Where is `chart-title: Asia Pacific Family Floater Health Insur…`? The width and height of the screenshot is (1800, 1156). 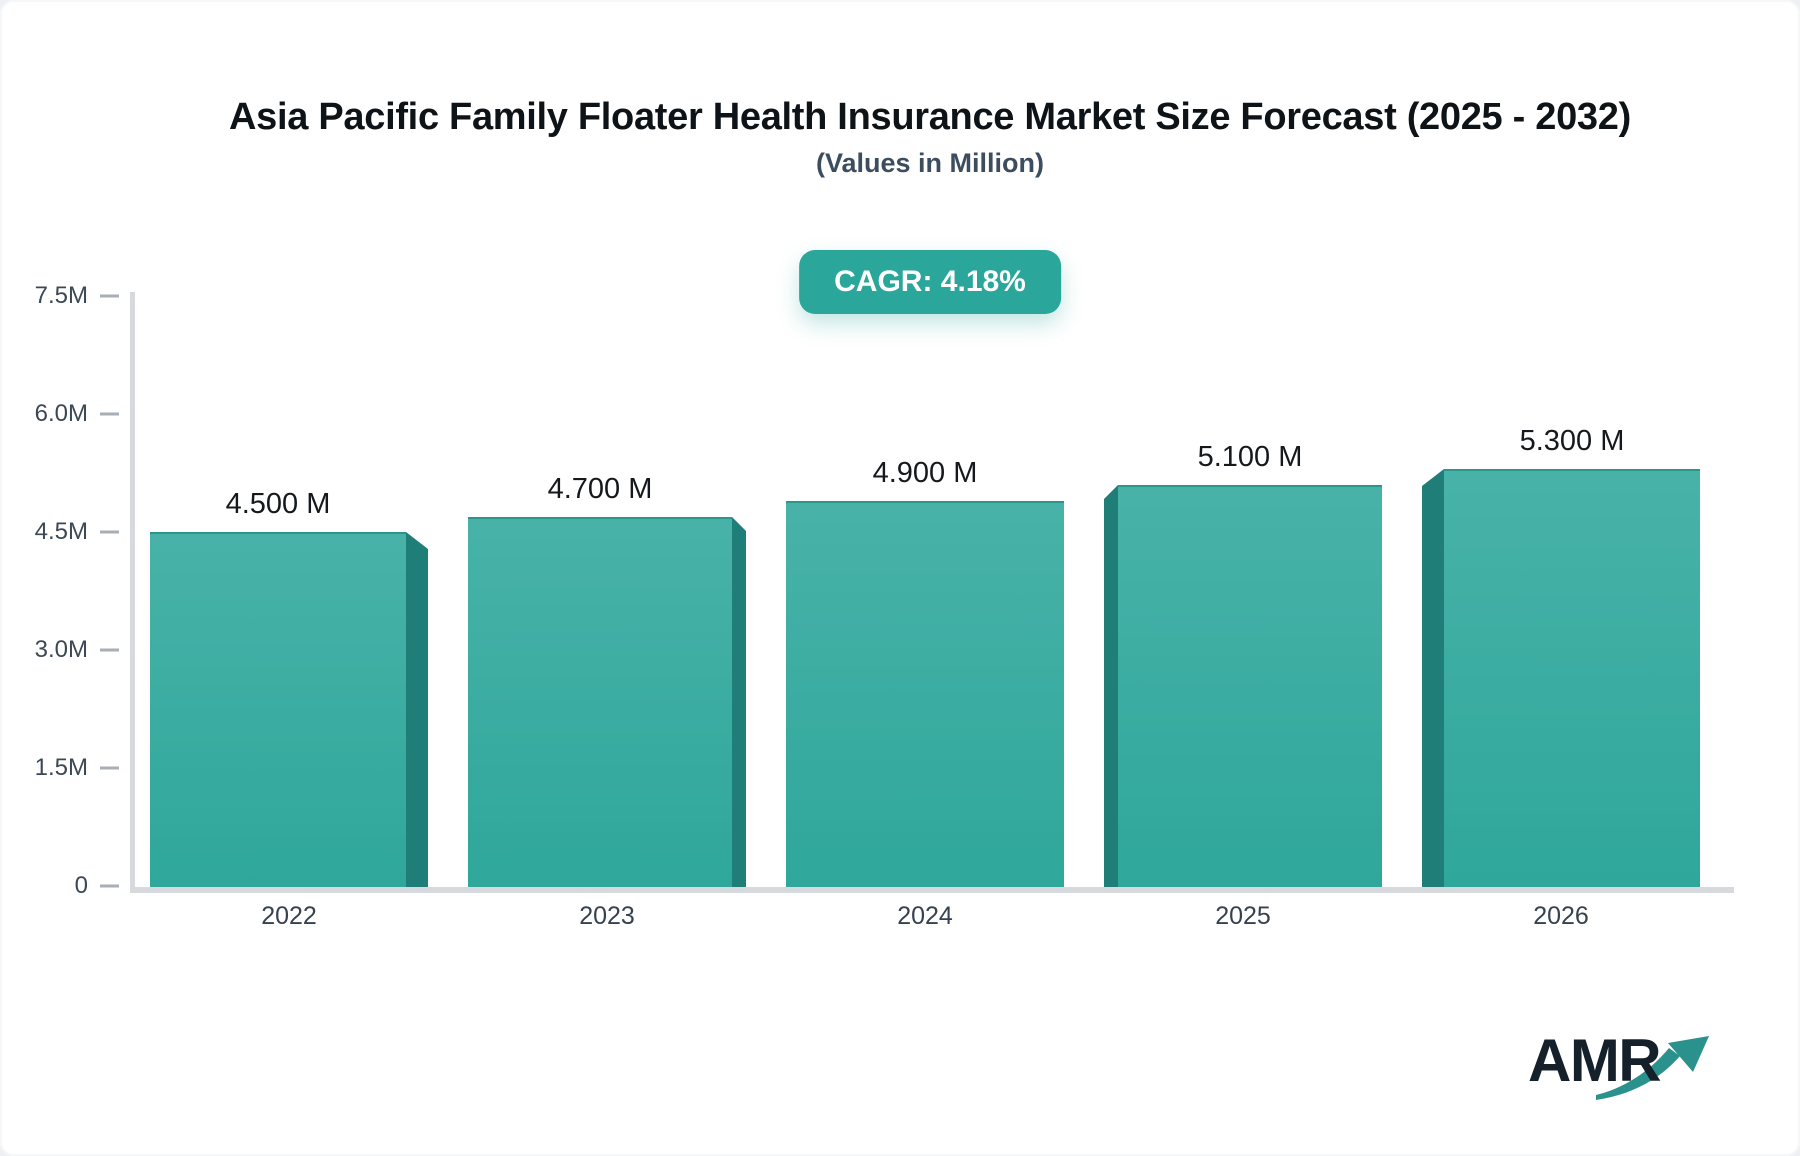 chart-title: Asia Pacific Family Floater Health Insur… is located at coordinates (930, 117).